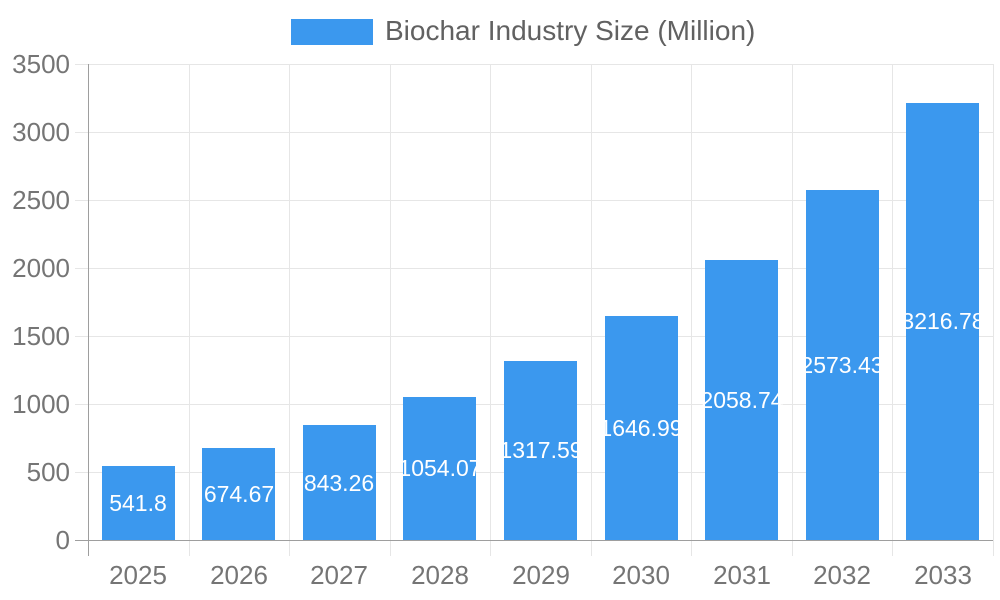 The height and width of the screenshot is (600, 1000). What do you see at coordinates (540, 450) in the screenshot?
I see `bar-2029` at bounding box center [540, 450].